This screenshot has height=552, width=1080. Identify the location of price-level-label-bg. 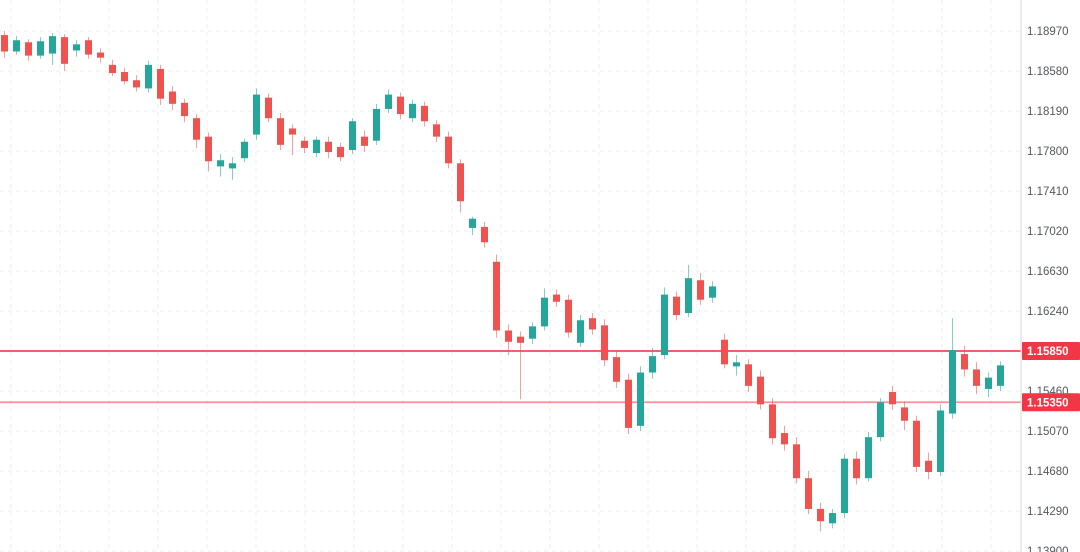
(1051, 351).